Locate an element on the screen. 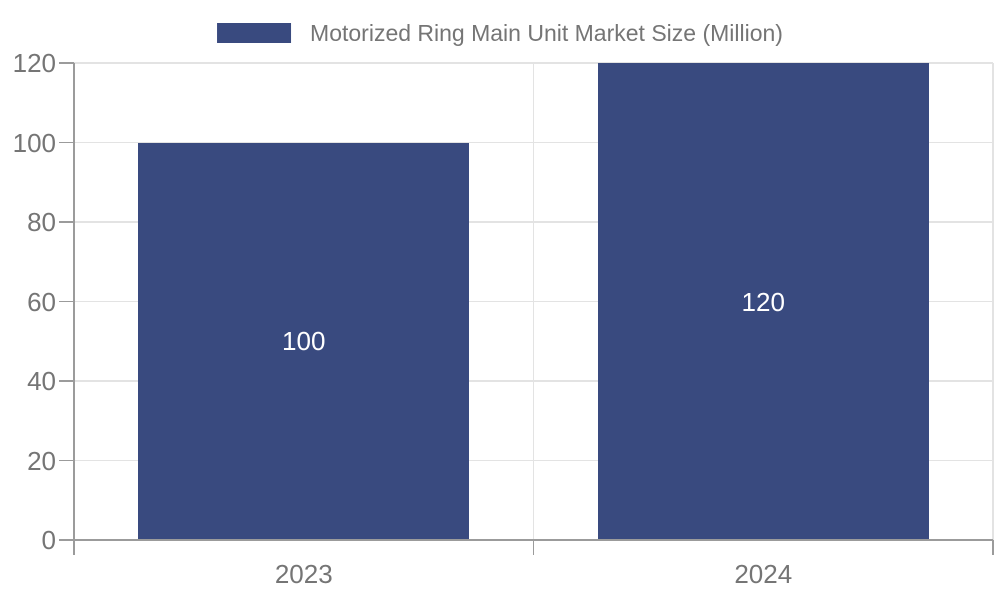 This screenshot has height=600, width=1000. y-tick-label: 20 is located at coordinates (41, 460).